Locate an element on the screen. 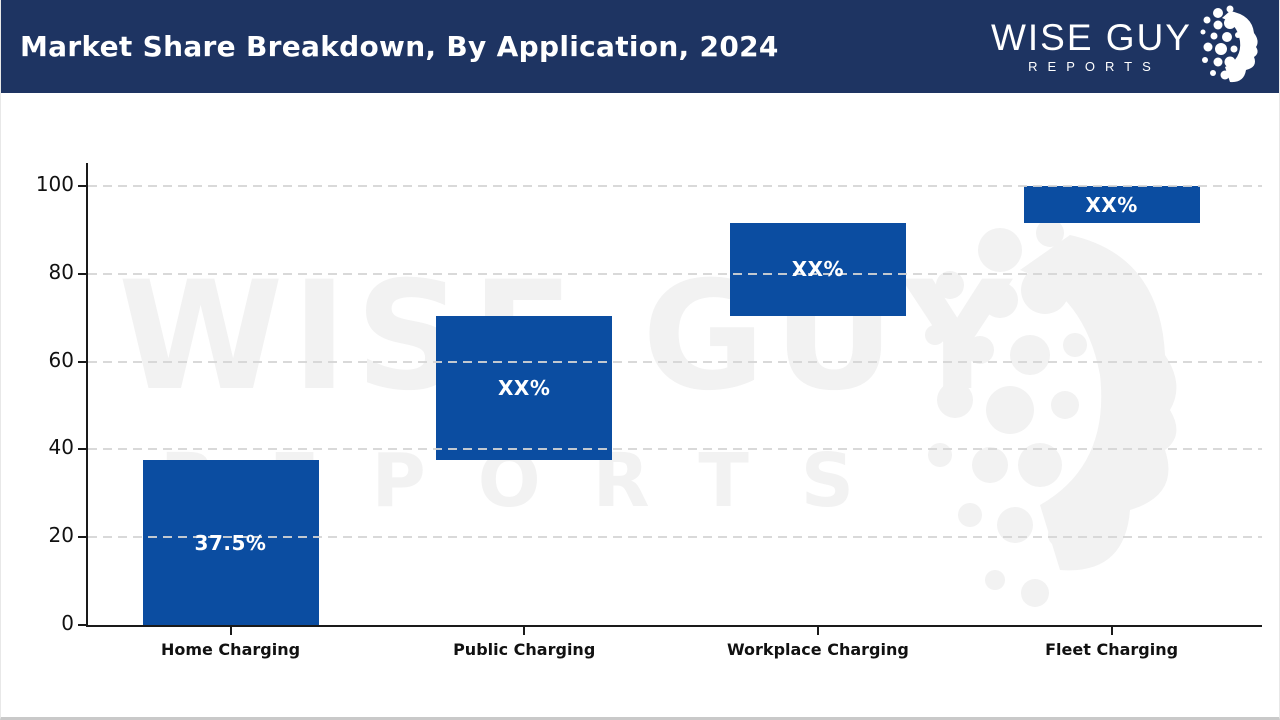 The image size is (1280, 720). y-tick-label: 100 is located at coordinates (54, 184).